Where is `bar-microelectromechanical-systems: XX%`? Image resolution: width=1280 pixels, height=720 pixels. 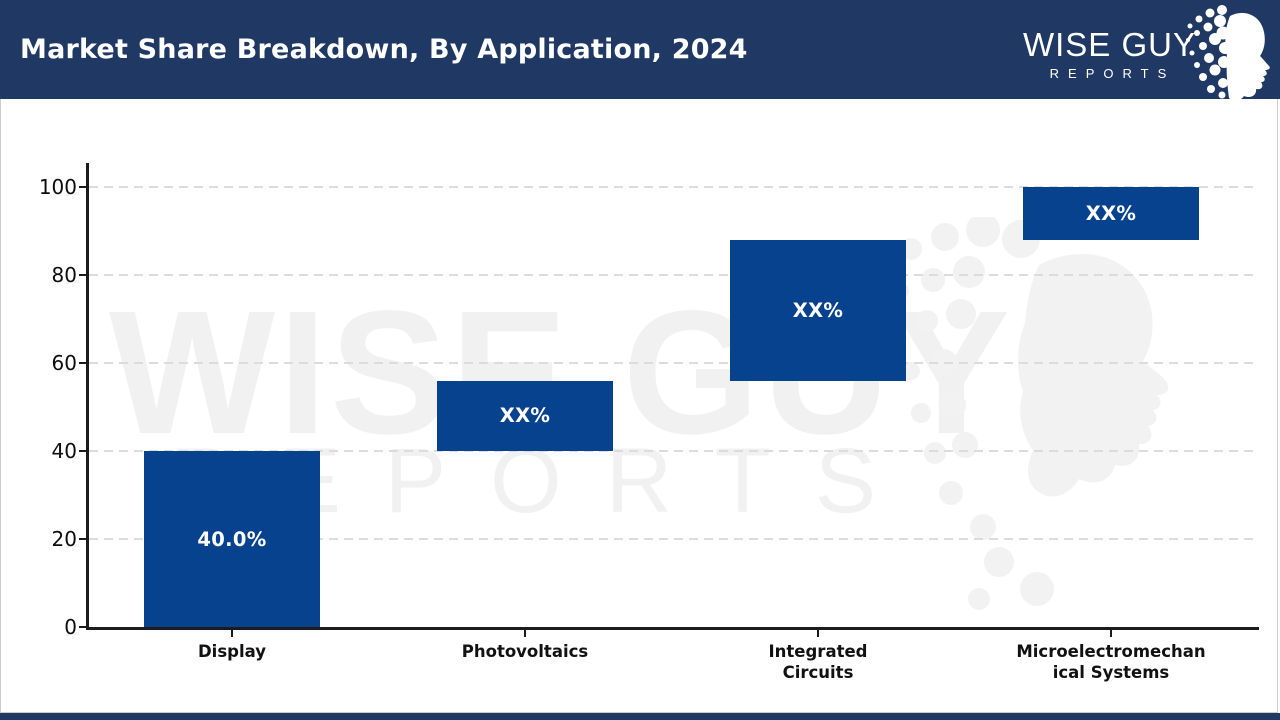 bar-microelectromechanical-systems: XX% is located at coordinates (1111, 213).